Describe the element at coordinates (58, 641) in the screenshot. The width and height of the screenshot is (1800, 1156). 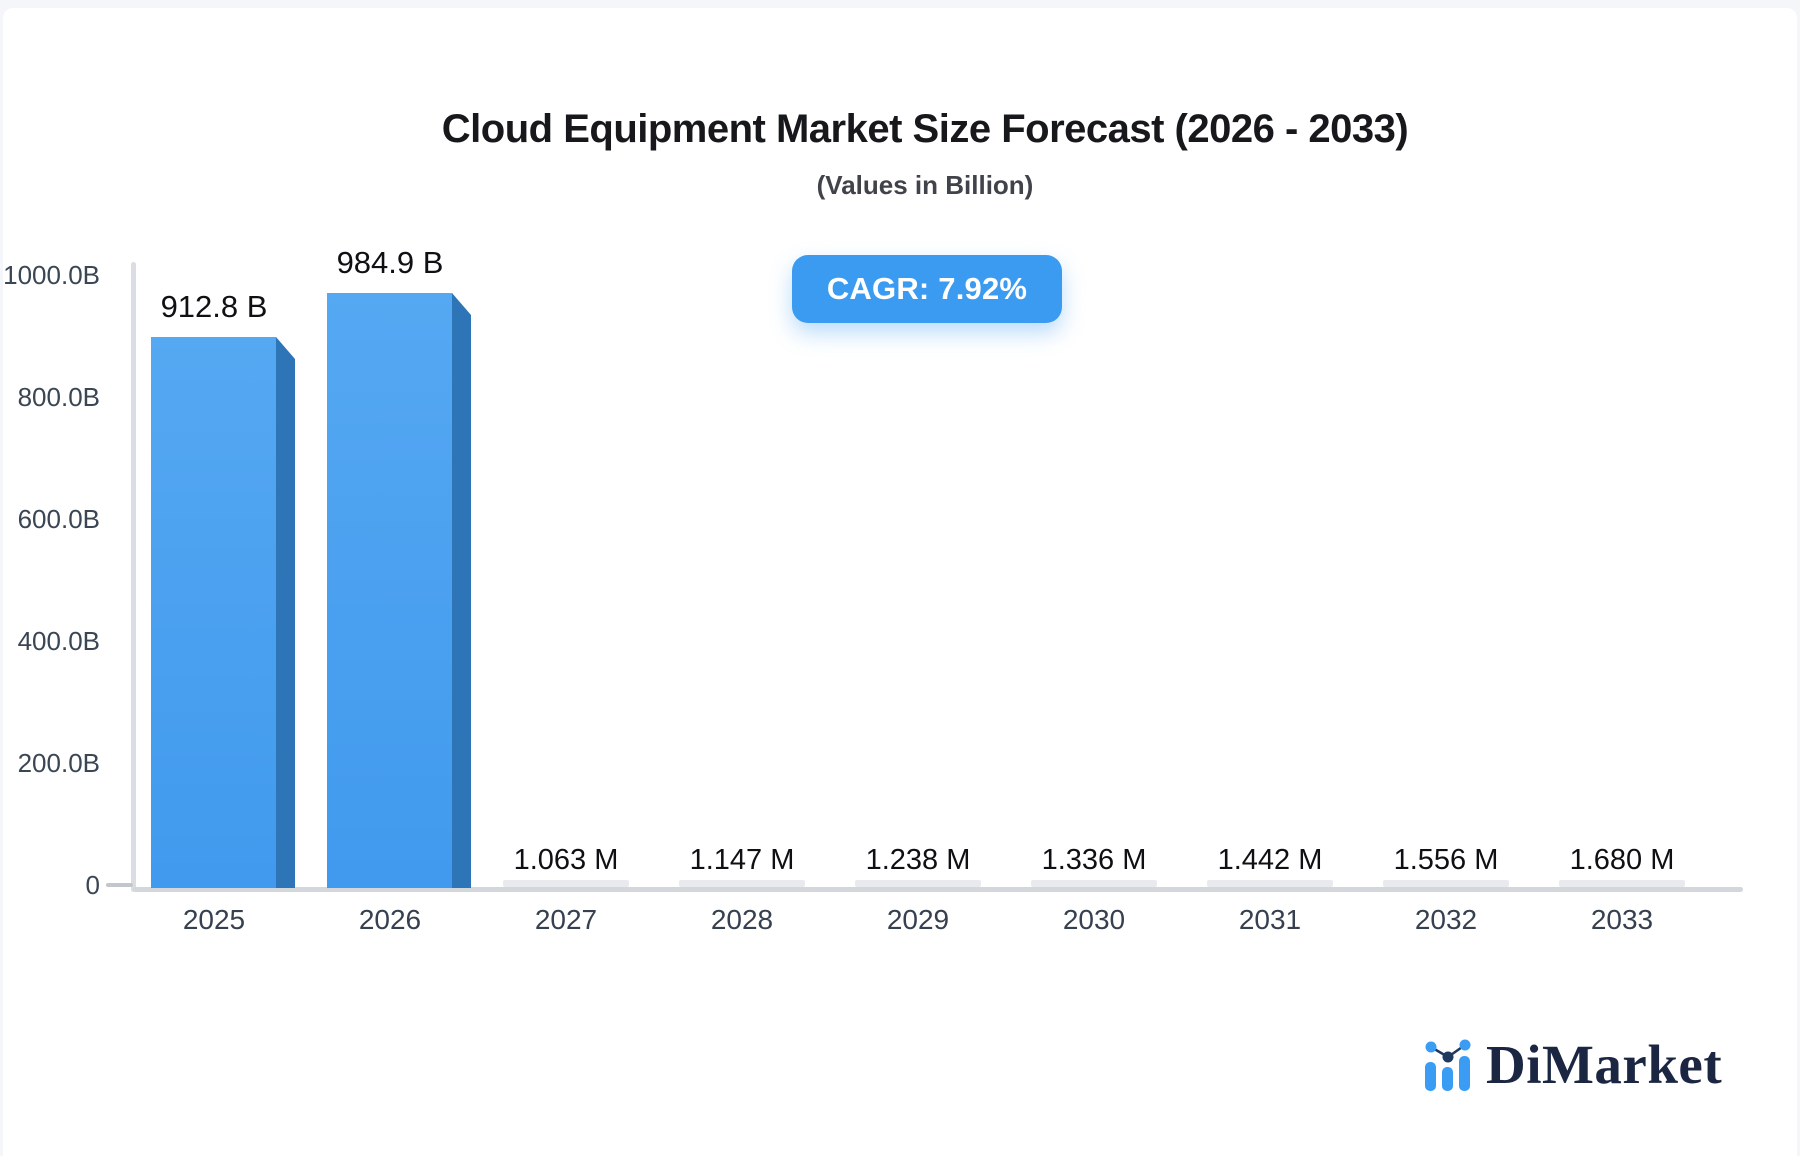
I see `y-axis-tick-label: 400.0B` at that location.